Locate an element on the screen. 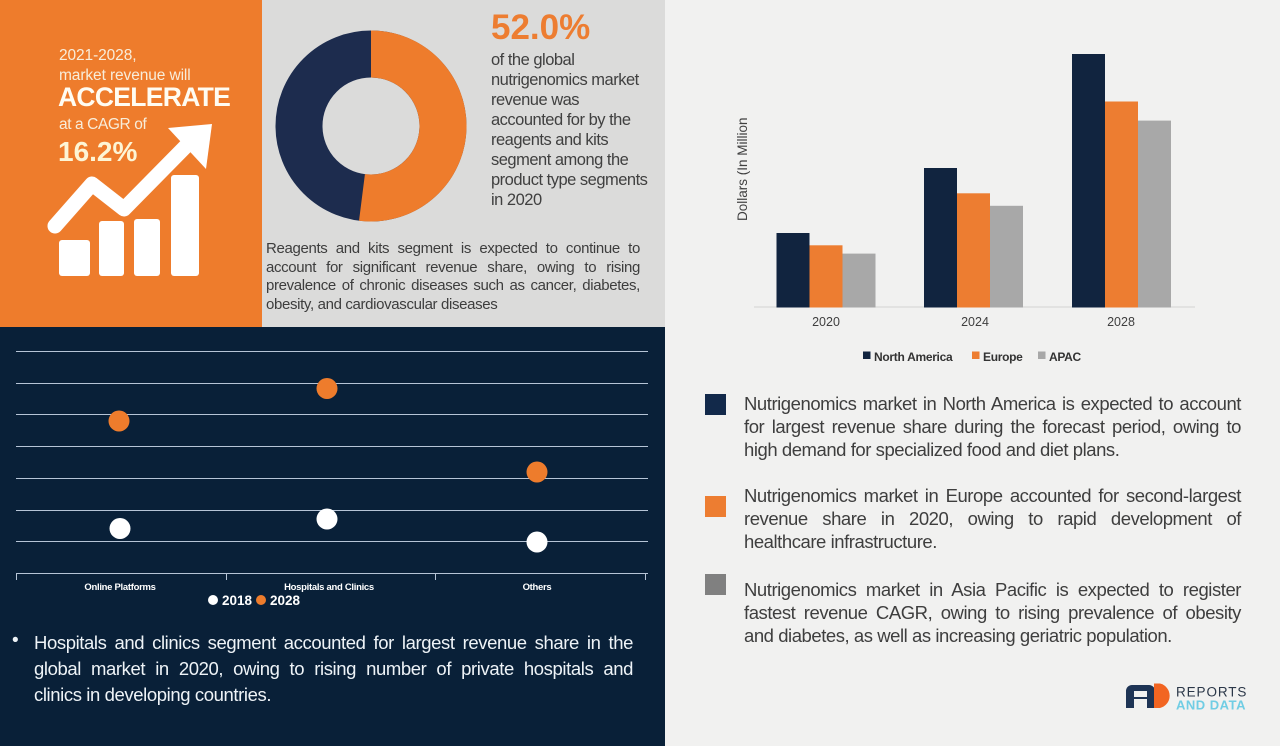 This screenshot has height=746, width=1280. svg-text: REPORTS is located at coordinates (1211, 691).